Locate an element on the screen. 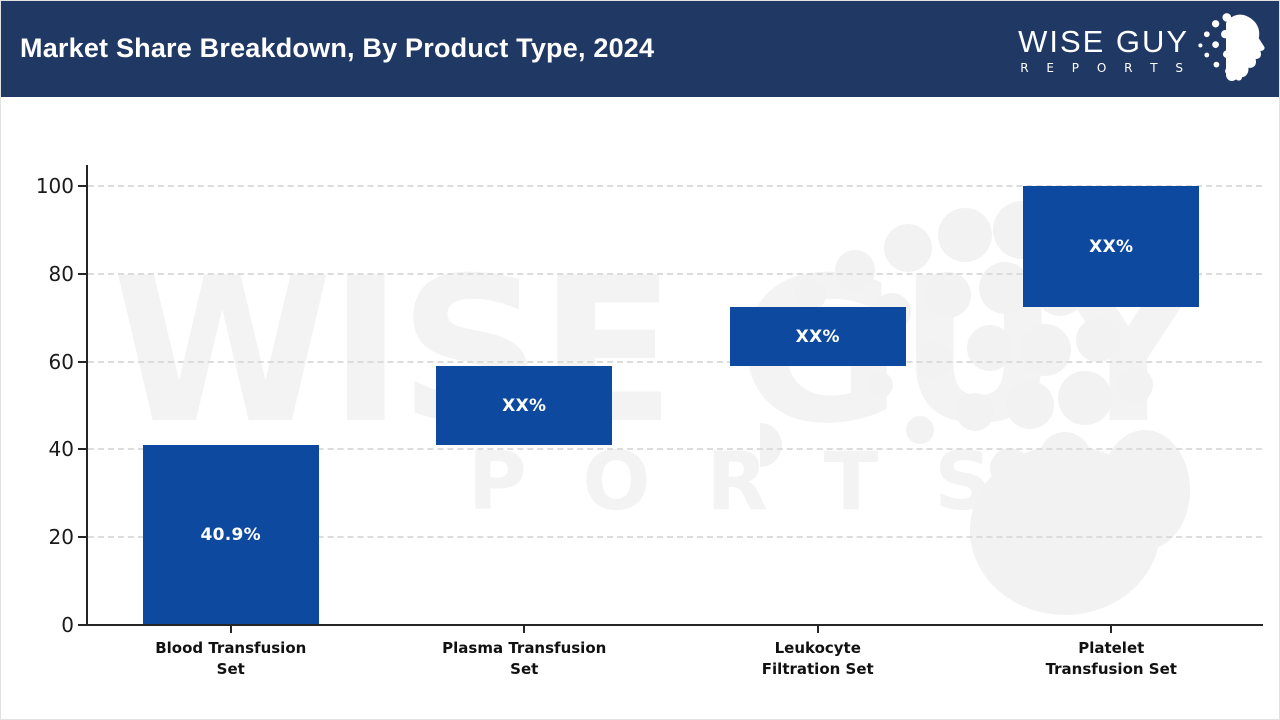 Image resolution: width=1280 pixels, height=720 pixels. gridline-y20 is located at coordinates (675, 537).